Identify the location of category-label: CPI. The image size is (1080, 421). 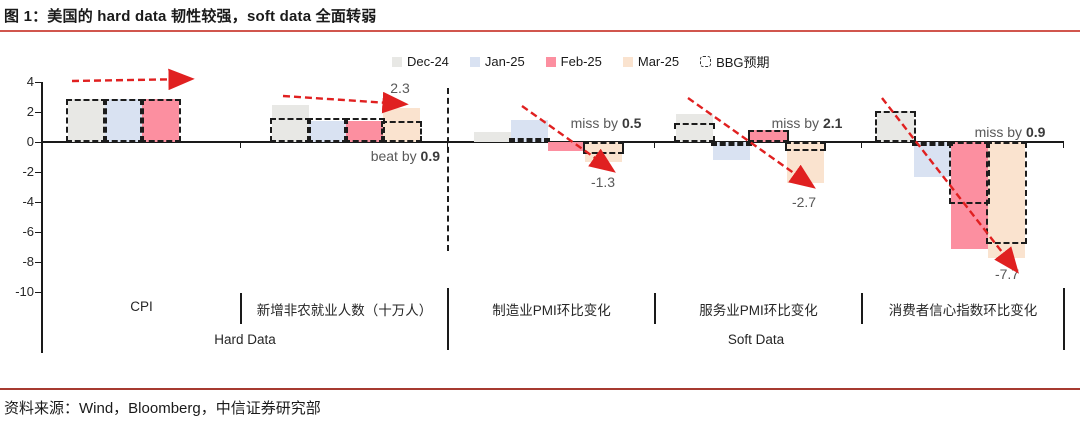
(141, 306).